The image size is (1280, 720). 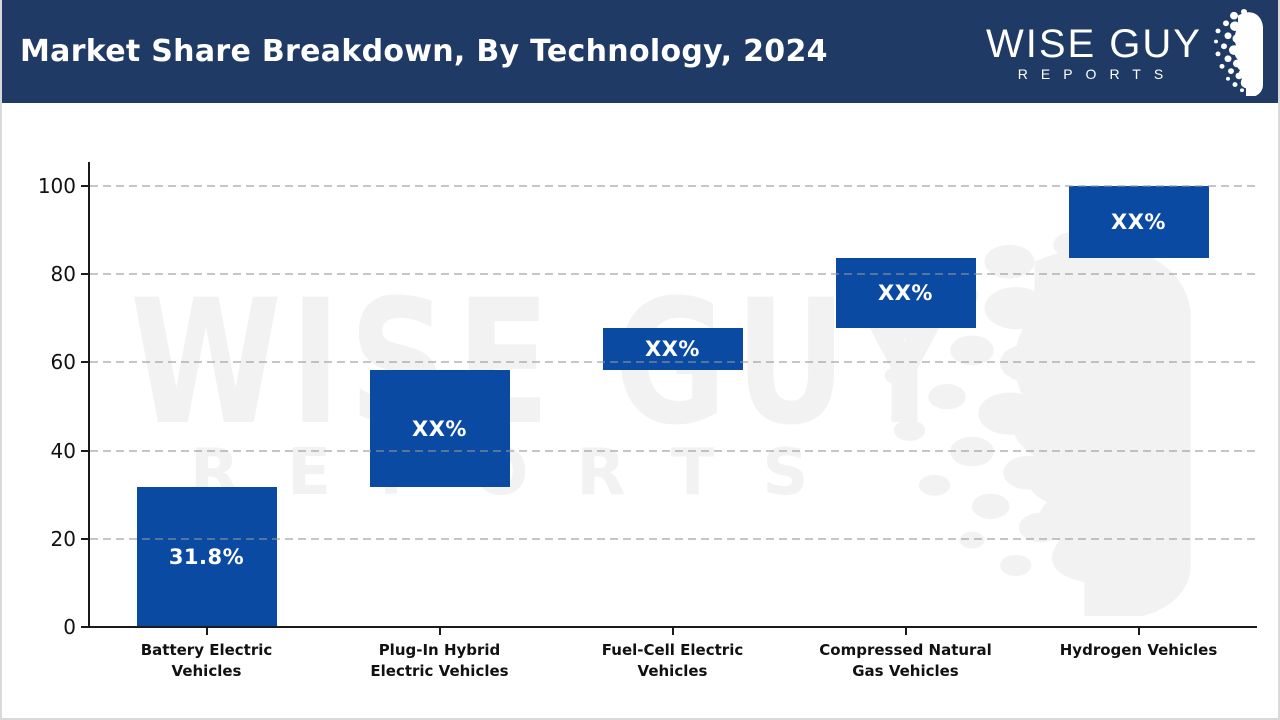 I want to click on x-tick-label-line: Electric Vehicles, so click(x=439, y=671).